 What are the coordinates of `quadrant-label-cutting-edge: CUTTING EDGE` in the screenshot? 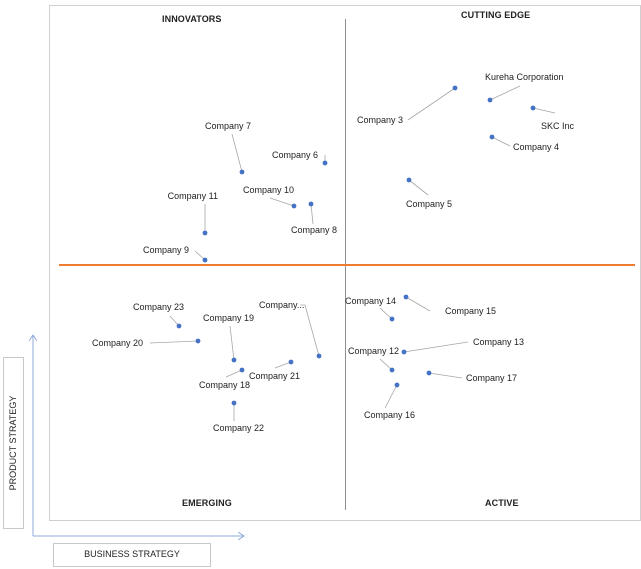 It's located at (496, 15).